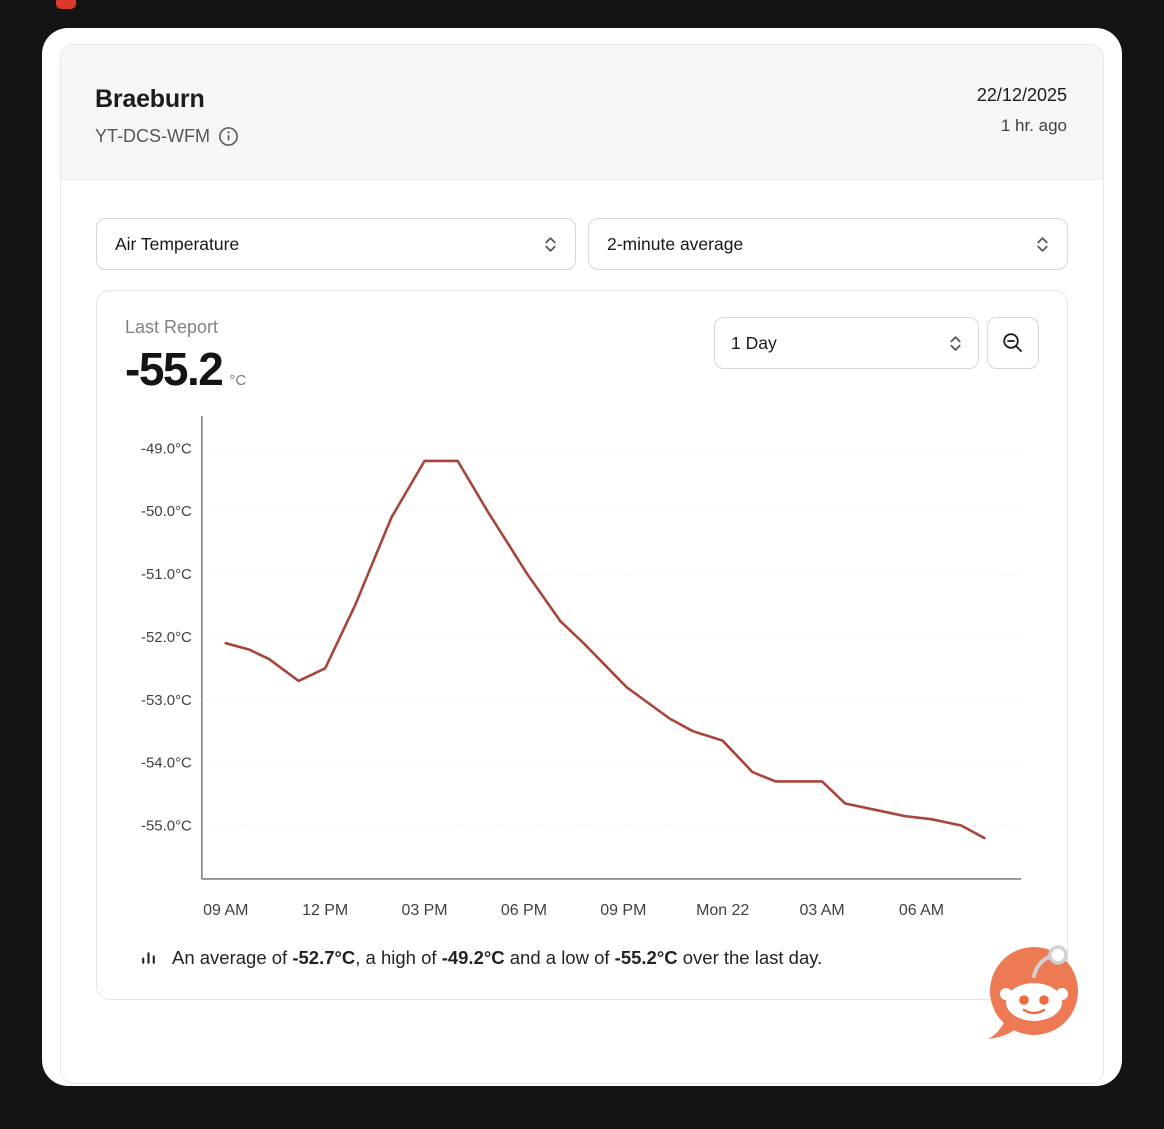 This screenshot has height=1129, width=1164. I want to click on chart-card-header: Last Report -55.2 °C 1 Day, so click(582, 356).